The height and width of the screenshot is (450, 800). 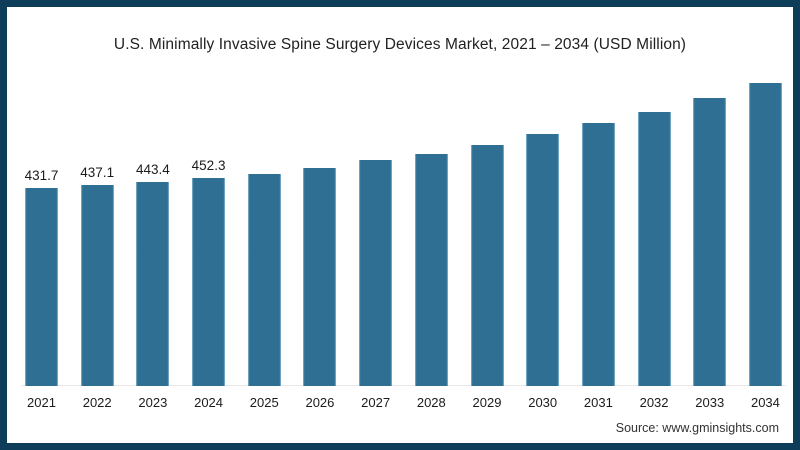 I want to click on bar-column: 437.1 2022, so click(x=97, y=243).